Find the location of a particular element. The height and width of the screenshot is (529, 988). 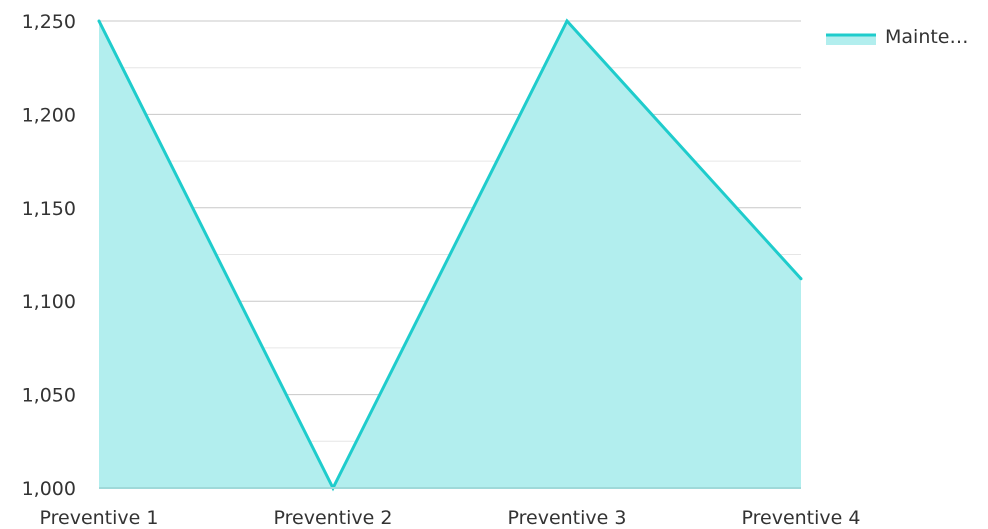

y-tick-label: 1,100 is located at coordinates (49, 302).